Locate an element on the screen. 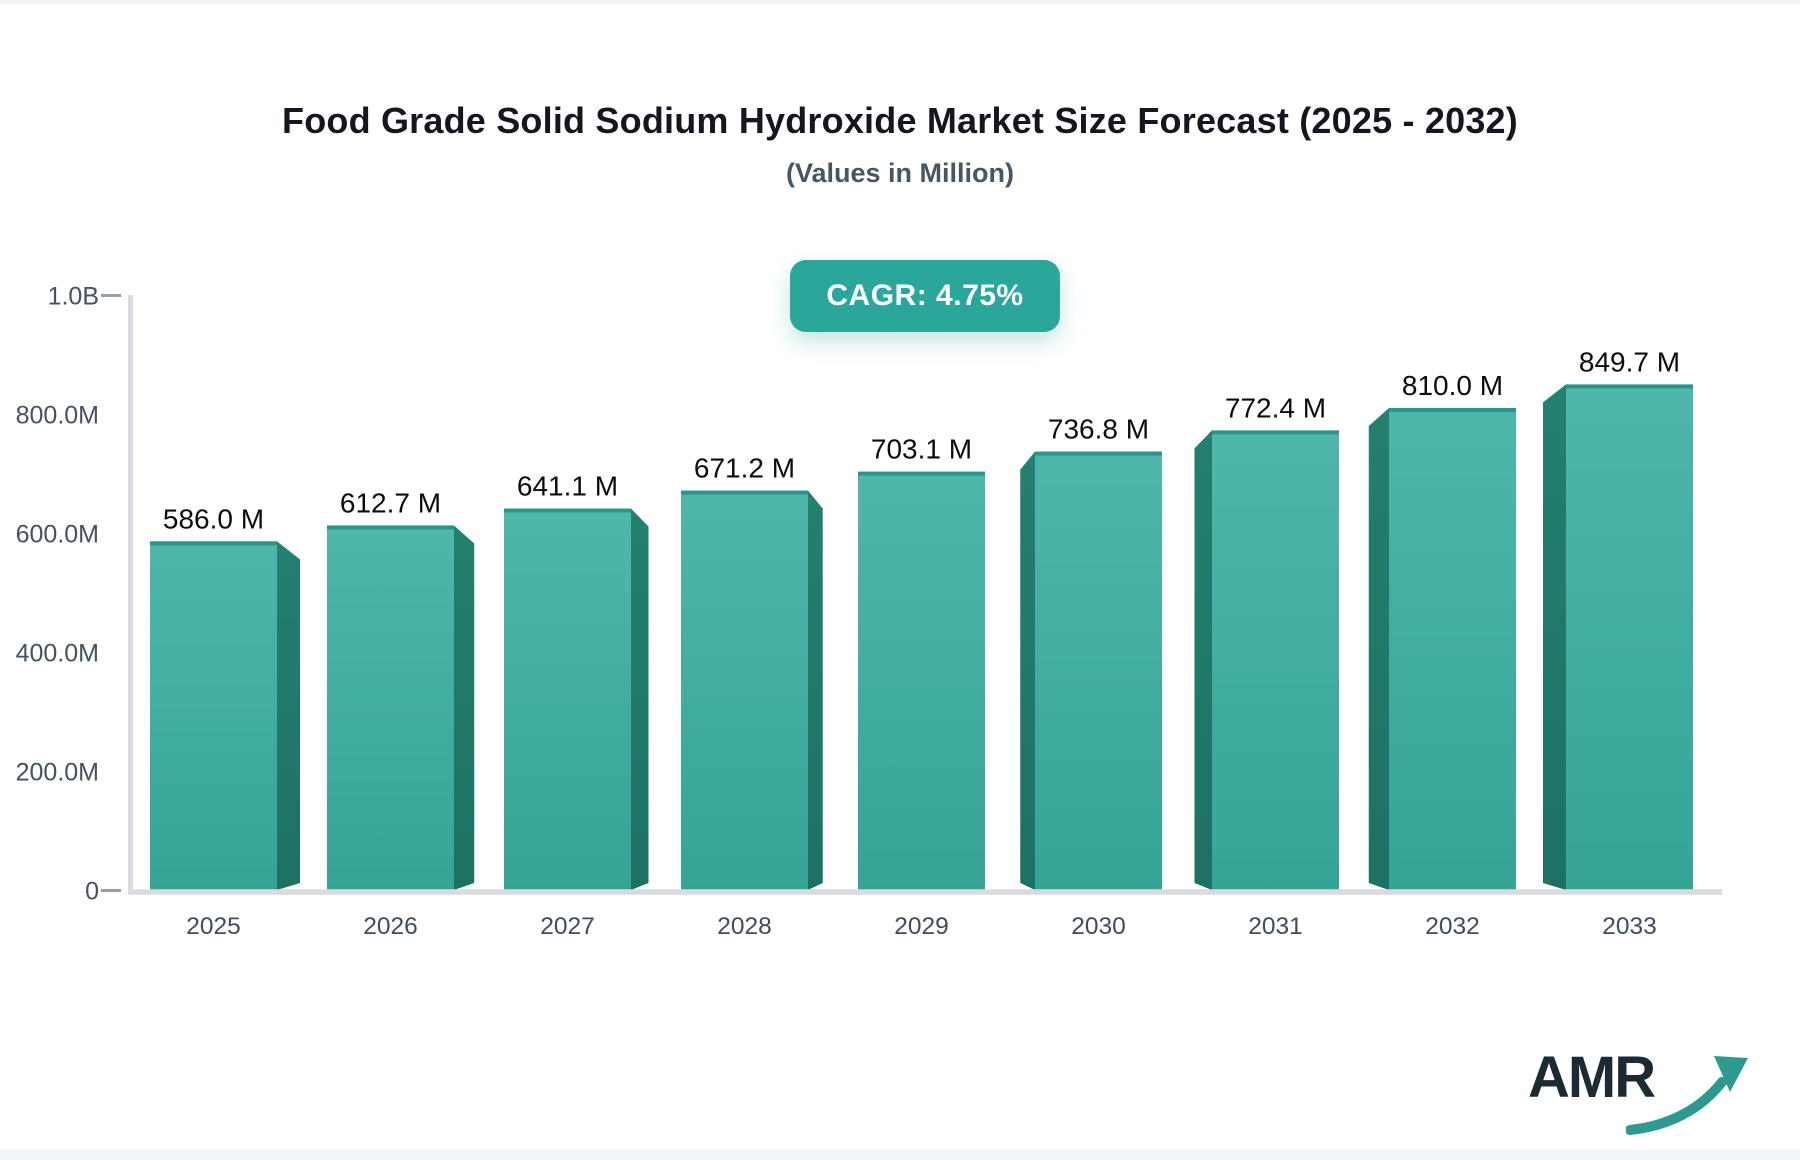 This screenshot has width=1800, height=1160. x-axis-category-label: 2025 is located at coordinates (213, 926).